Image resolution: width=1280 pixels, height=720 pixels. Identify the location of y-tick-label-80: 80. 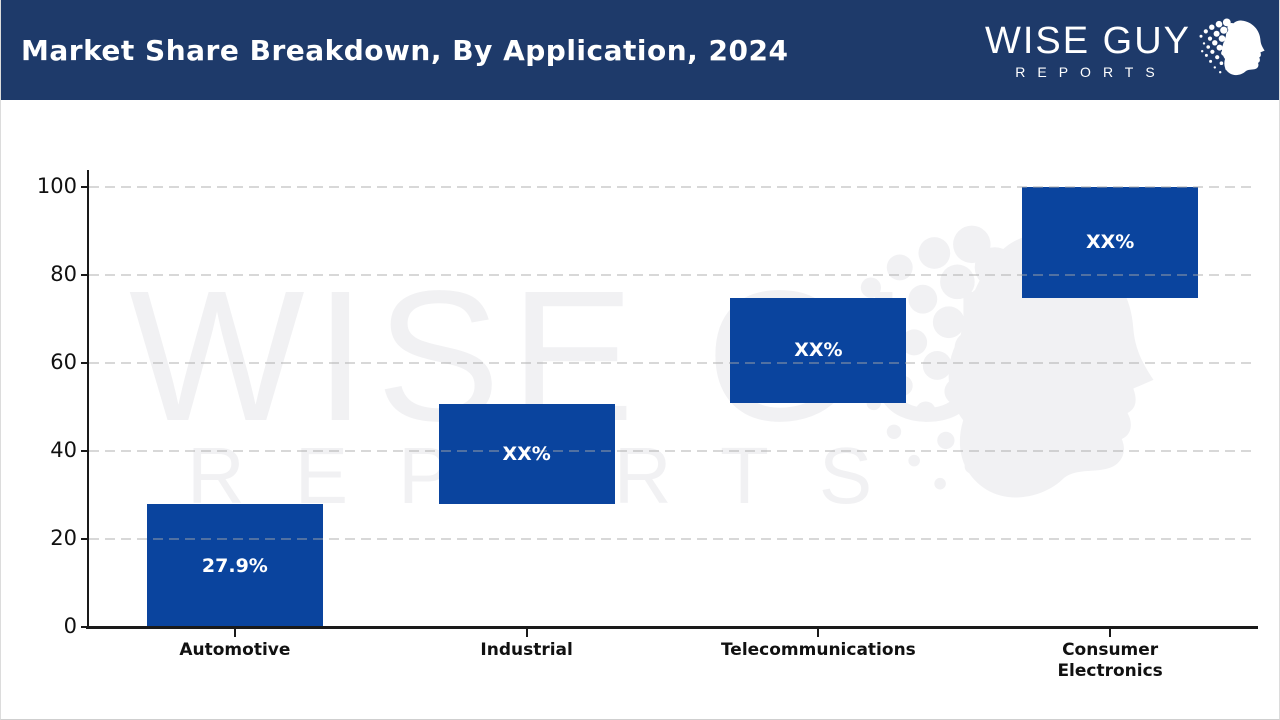
(63, 274).